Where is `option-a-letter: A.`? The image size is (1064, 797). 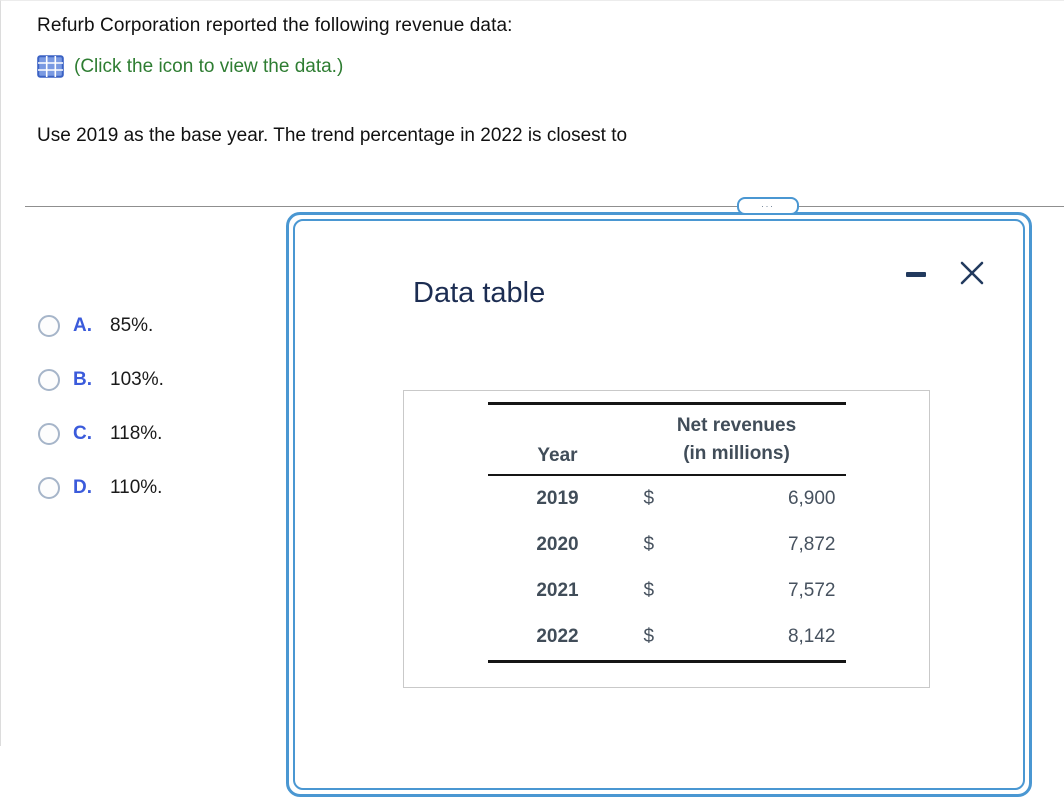 option-a-letter: A. is located at coordinates (82, 325).